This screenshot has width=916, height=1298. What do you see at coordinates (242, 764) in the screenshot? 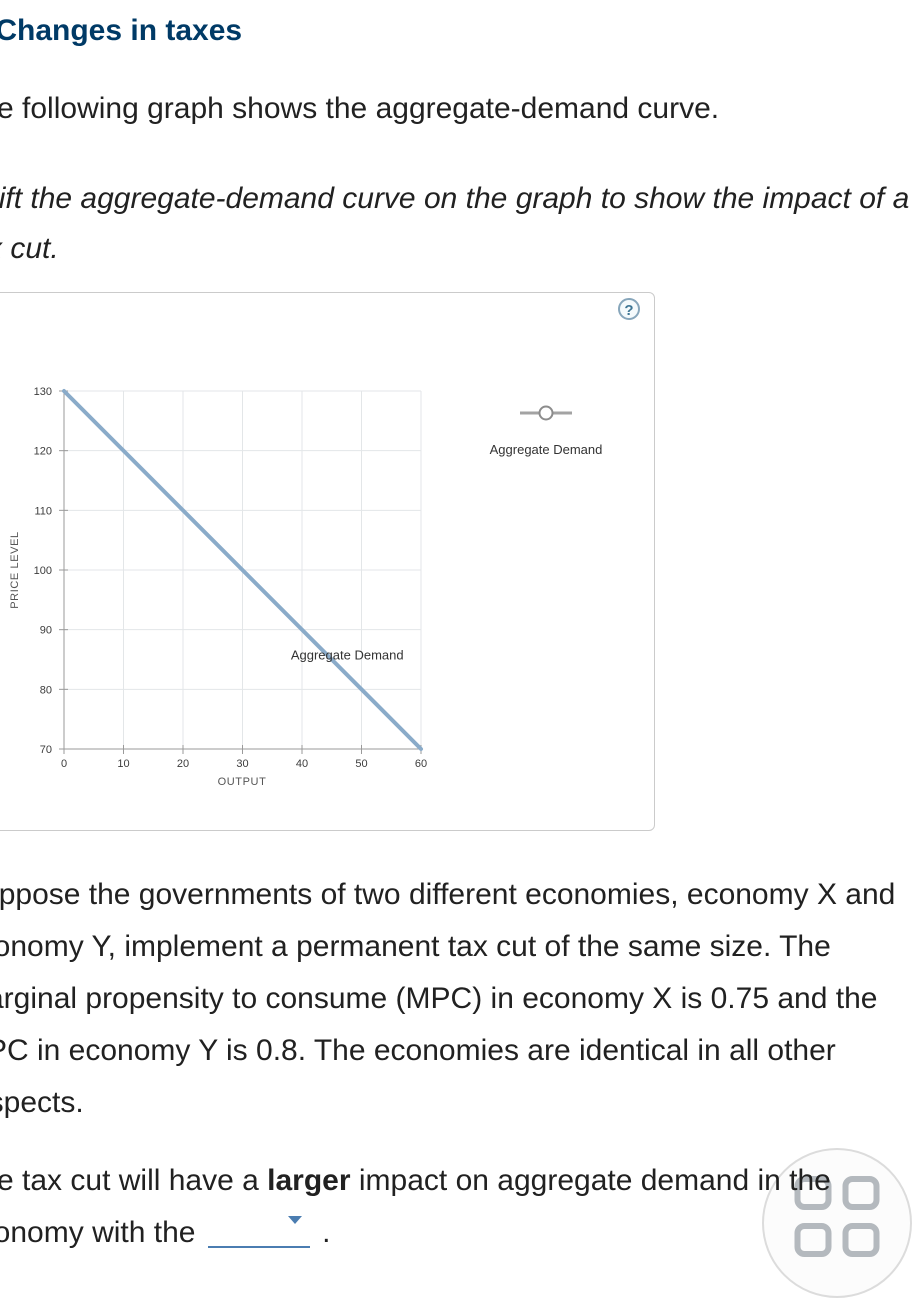
I see `svg-text: 30` at bounding box center [242, 764].